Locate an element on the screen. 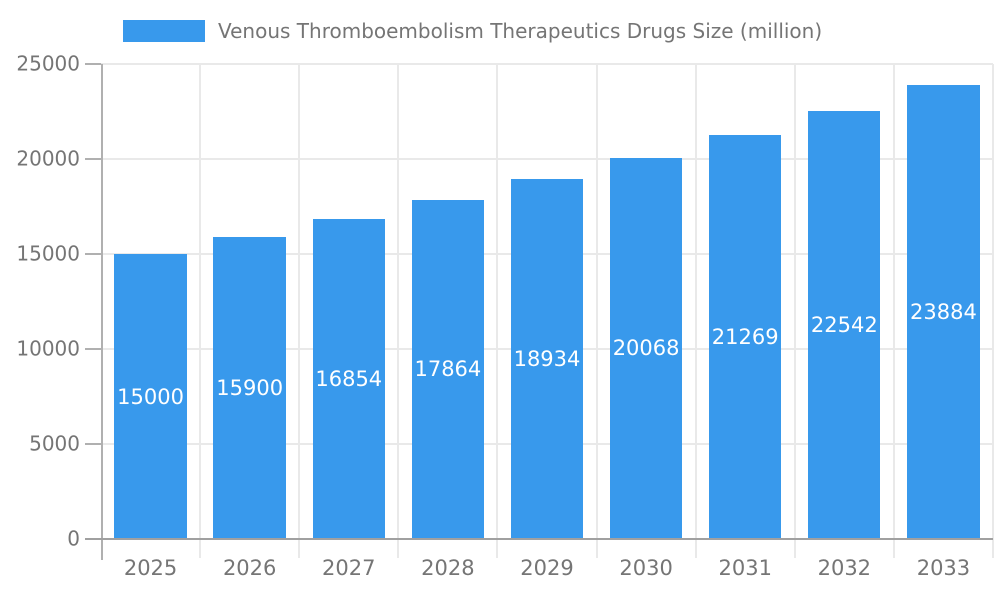 The width and height of the screenshot is (1000, 600). x-tick-label: 2029 is located at coordinates (547, 568).